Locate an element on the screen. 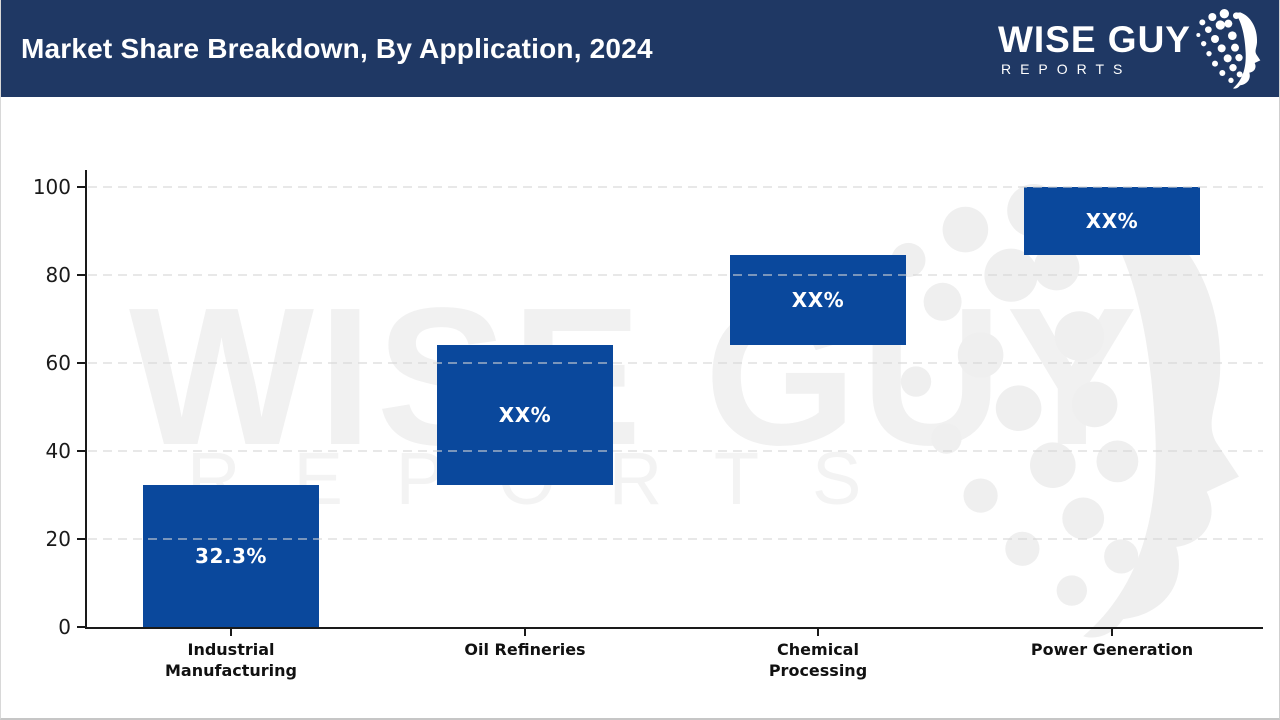 The height and width of the screenshot is (720, 1280). y-tick-label: 0 is located at coordinates (64, 627).